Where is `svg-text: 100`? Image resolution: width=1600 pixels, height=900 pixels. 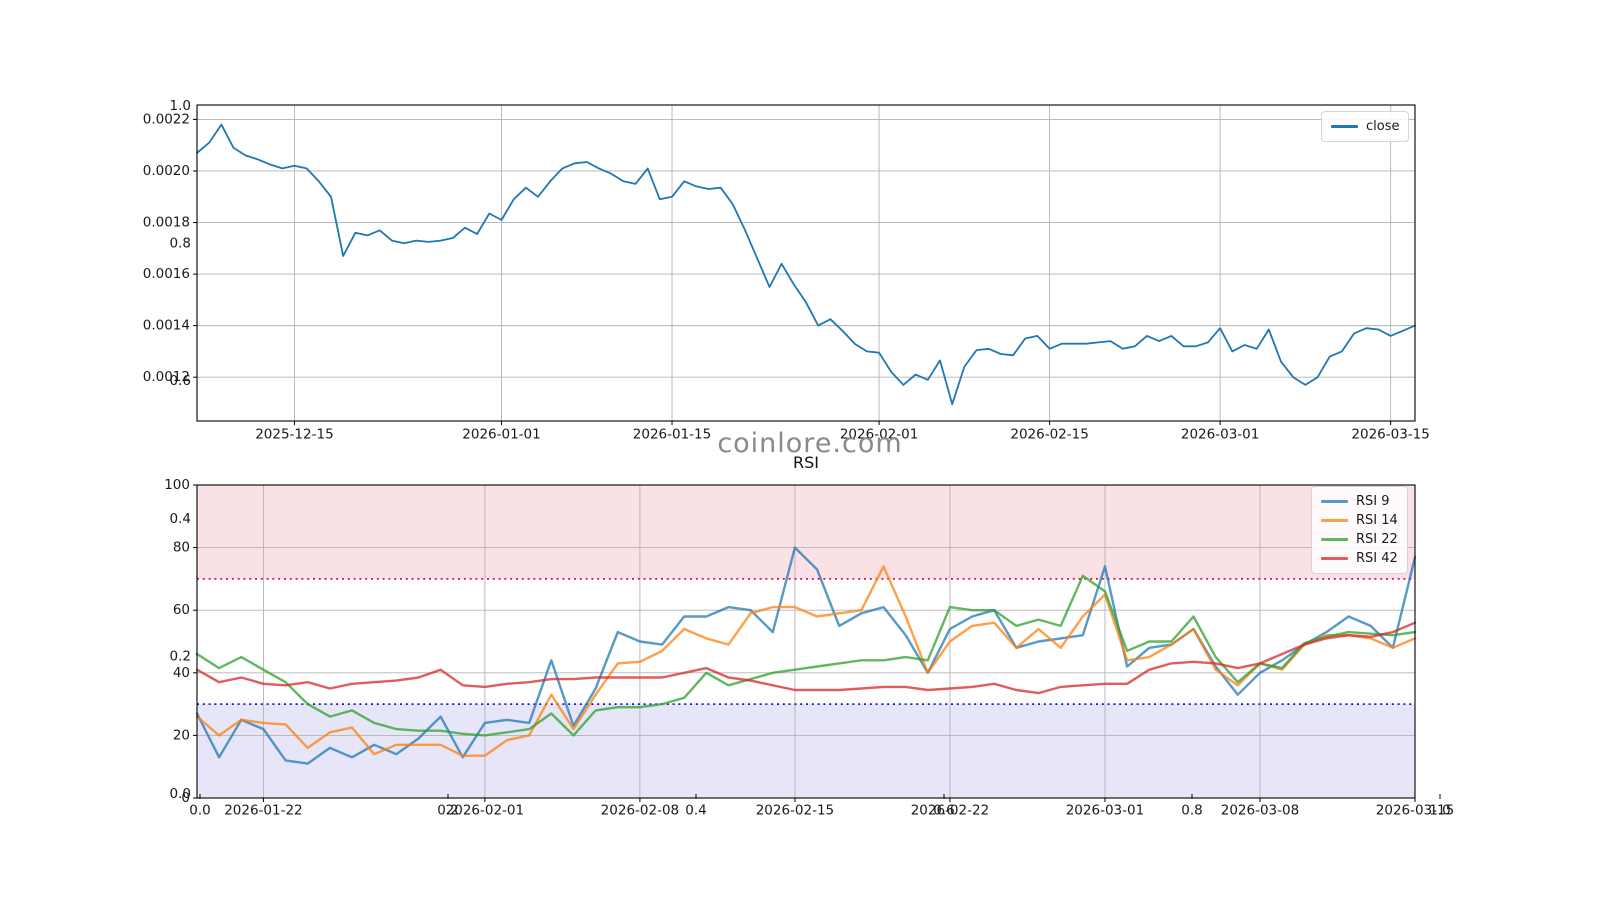 svg-text: 100 is located at coordinates (177, 485).